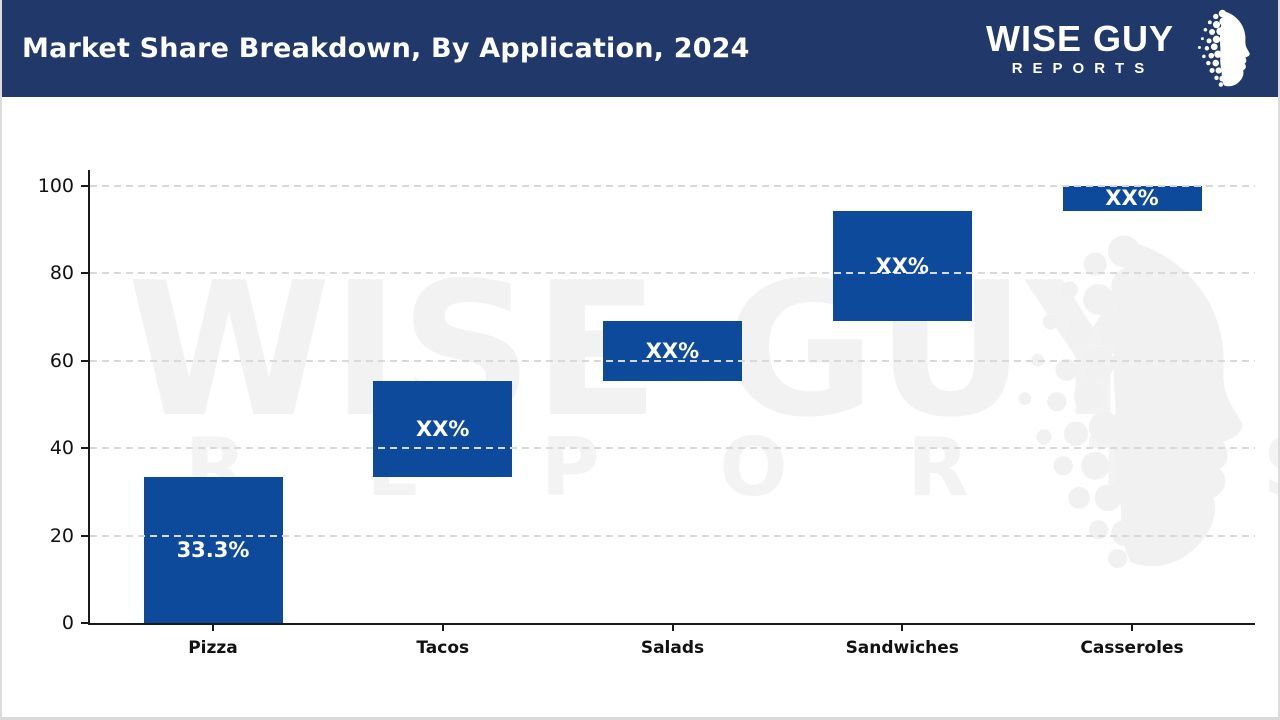 The width and height of the screenshot is (1280, 720). I want to click on category-label-tacos: Tacos, so click(443, 648).